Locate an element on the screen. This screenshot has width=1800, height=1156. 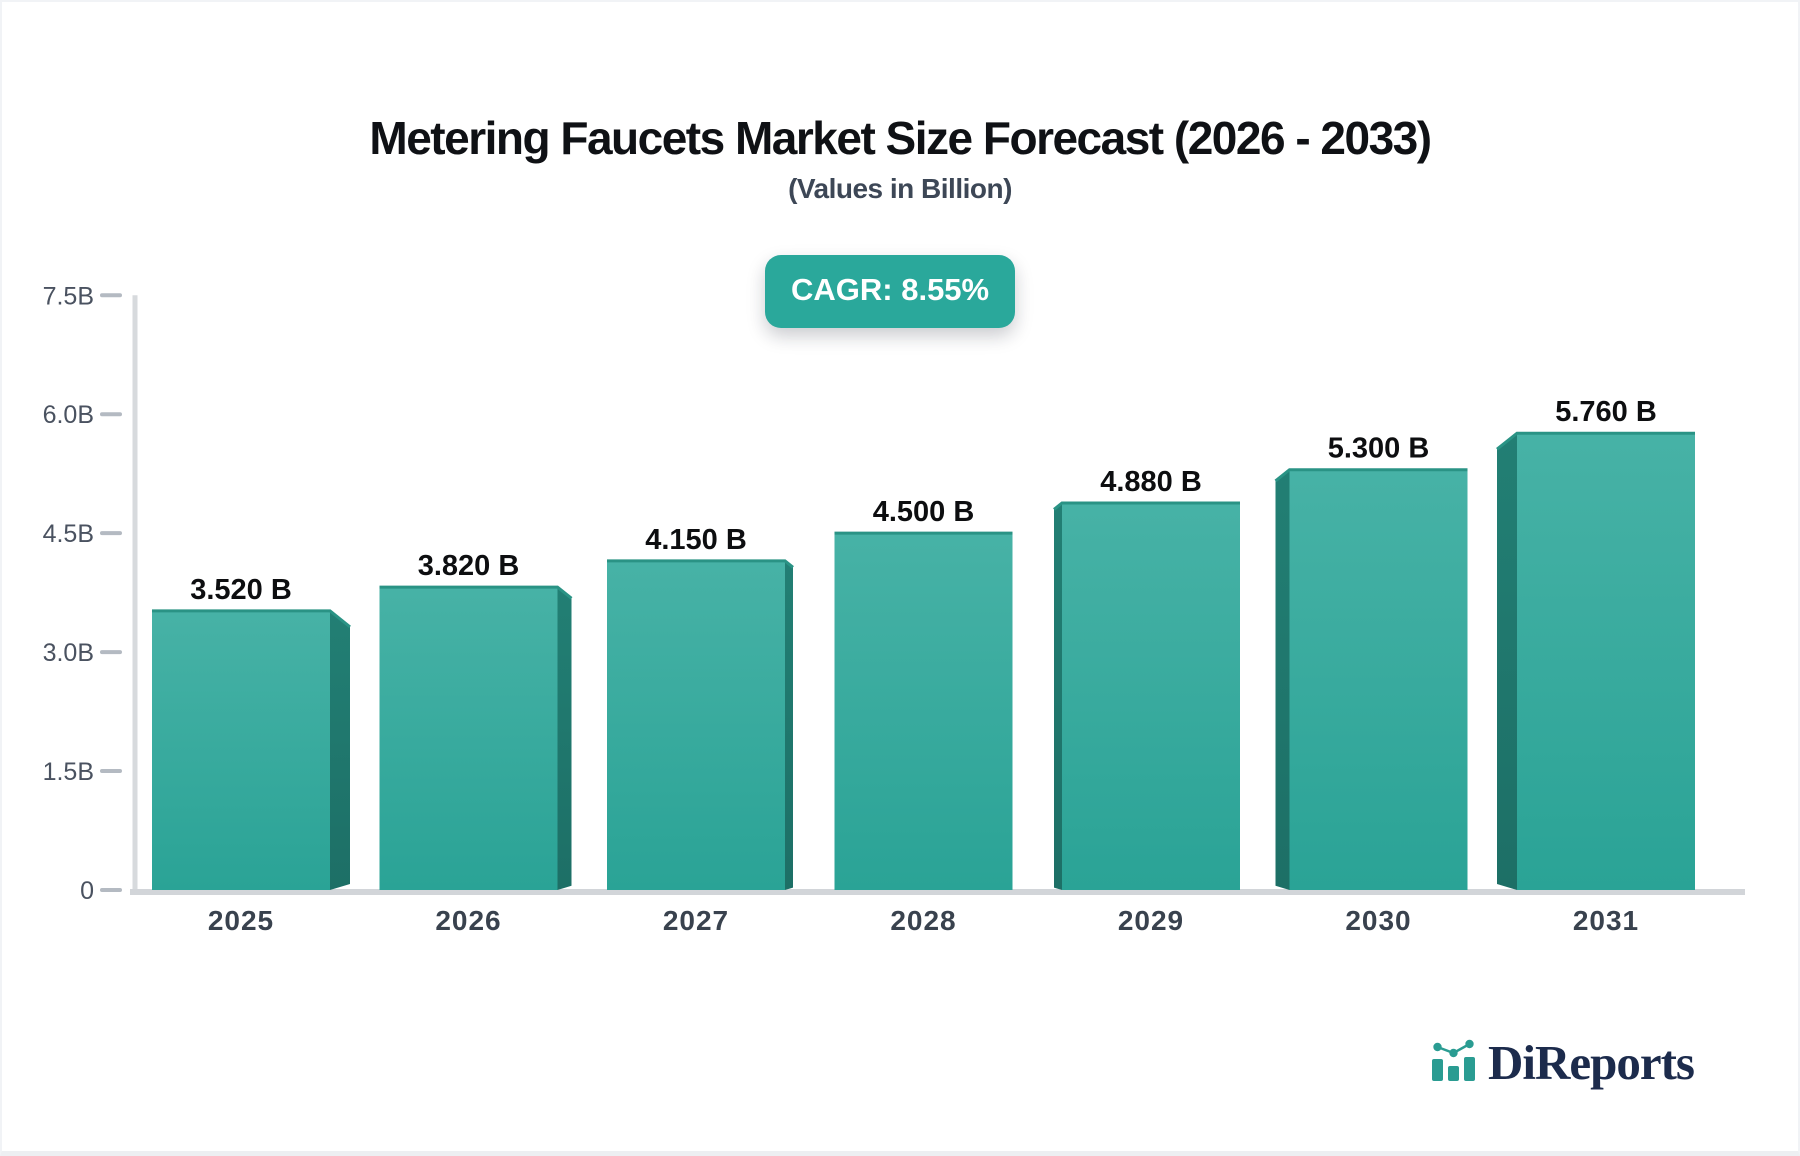
y-tick-label: 7.5B is located at coordinates (68, 296).